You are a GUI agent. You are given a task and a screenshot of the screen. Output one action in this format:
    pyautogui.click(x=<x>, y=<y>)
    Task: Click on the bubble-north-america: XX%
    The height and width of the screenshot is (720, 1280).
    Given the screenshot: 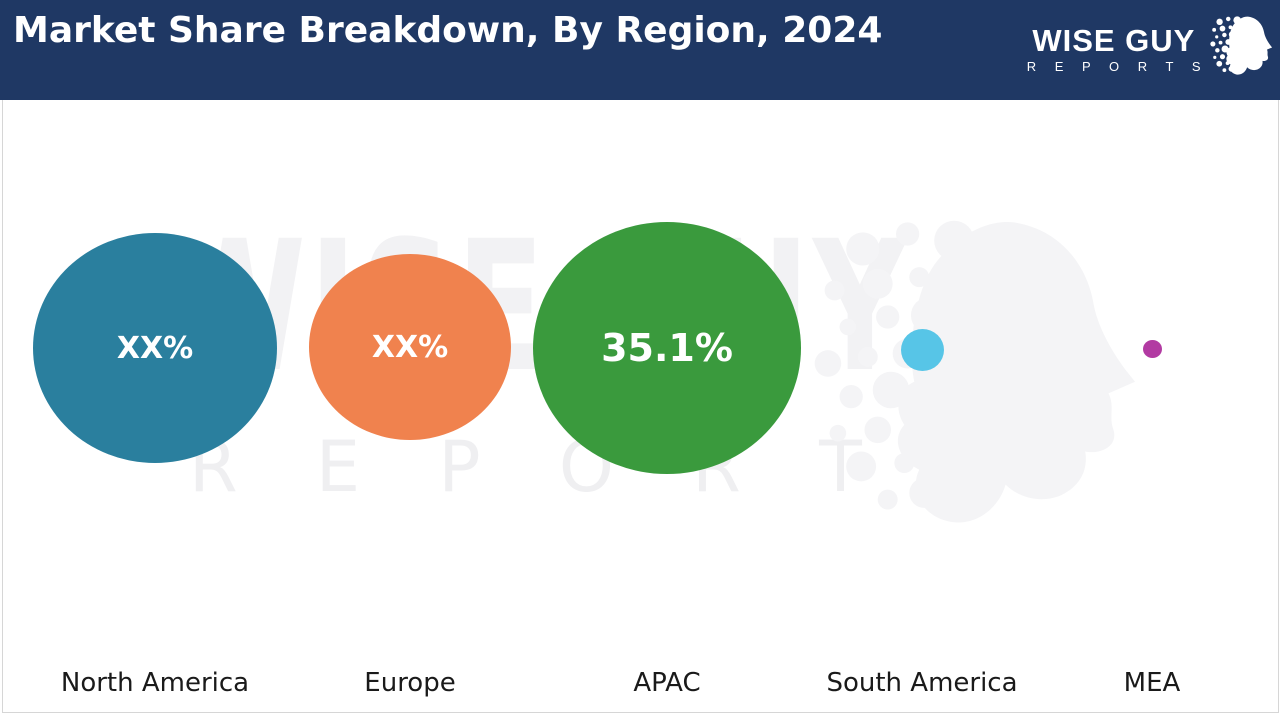 What is the action you would take?
    pyautogui.click(x=155, y=348)
    